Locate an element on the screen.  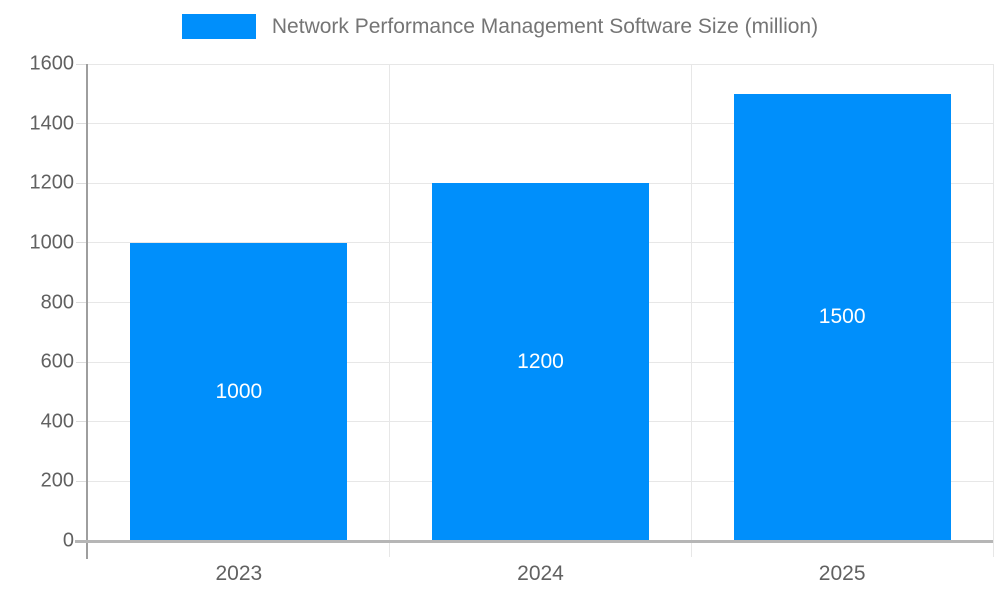
x-axis-label: 2024 is located at coordinates (540, 573).